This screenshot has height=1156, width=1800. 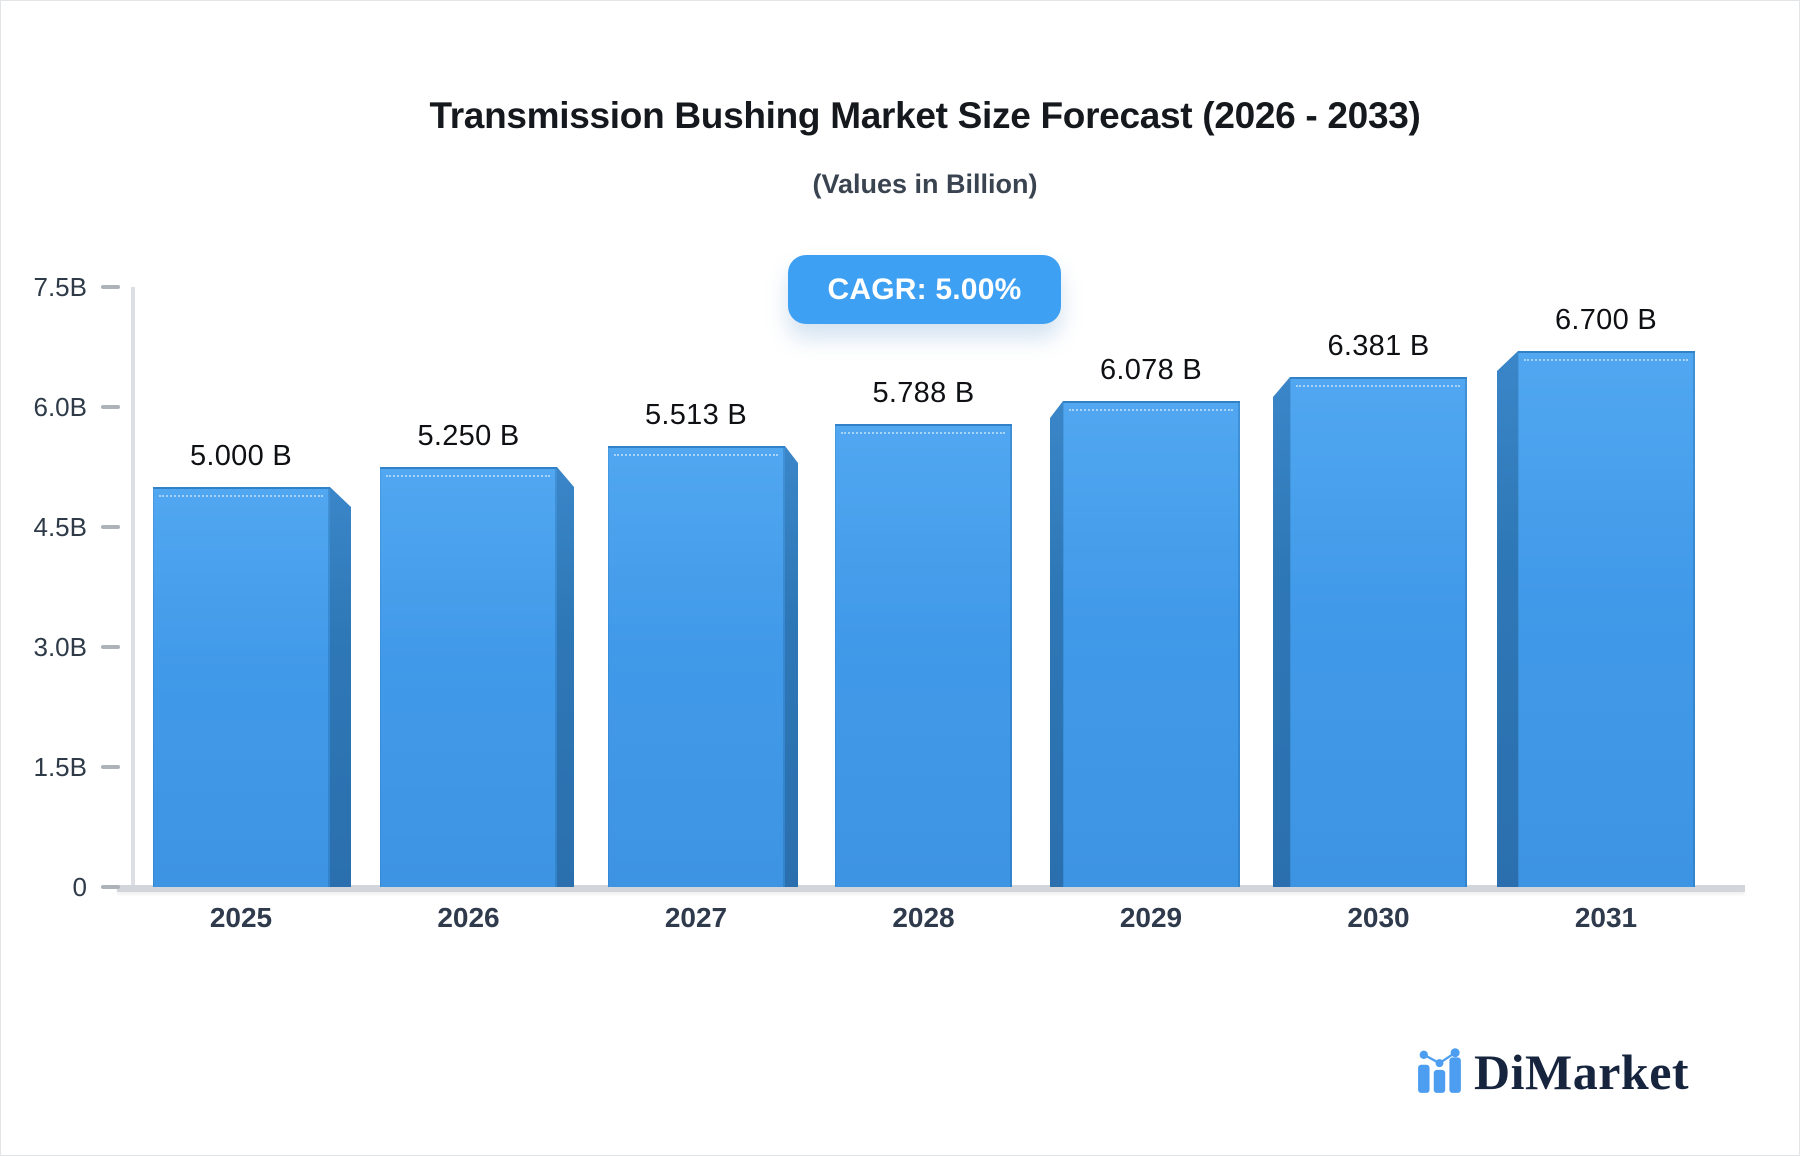 I want to click on bar-2029, so click(x=1145, y=644).